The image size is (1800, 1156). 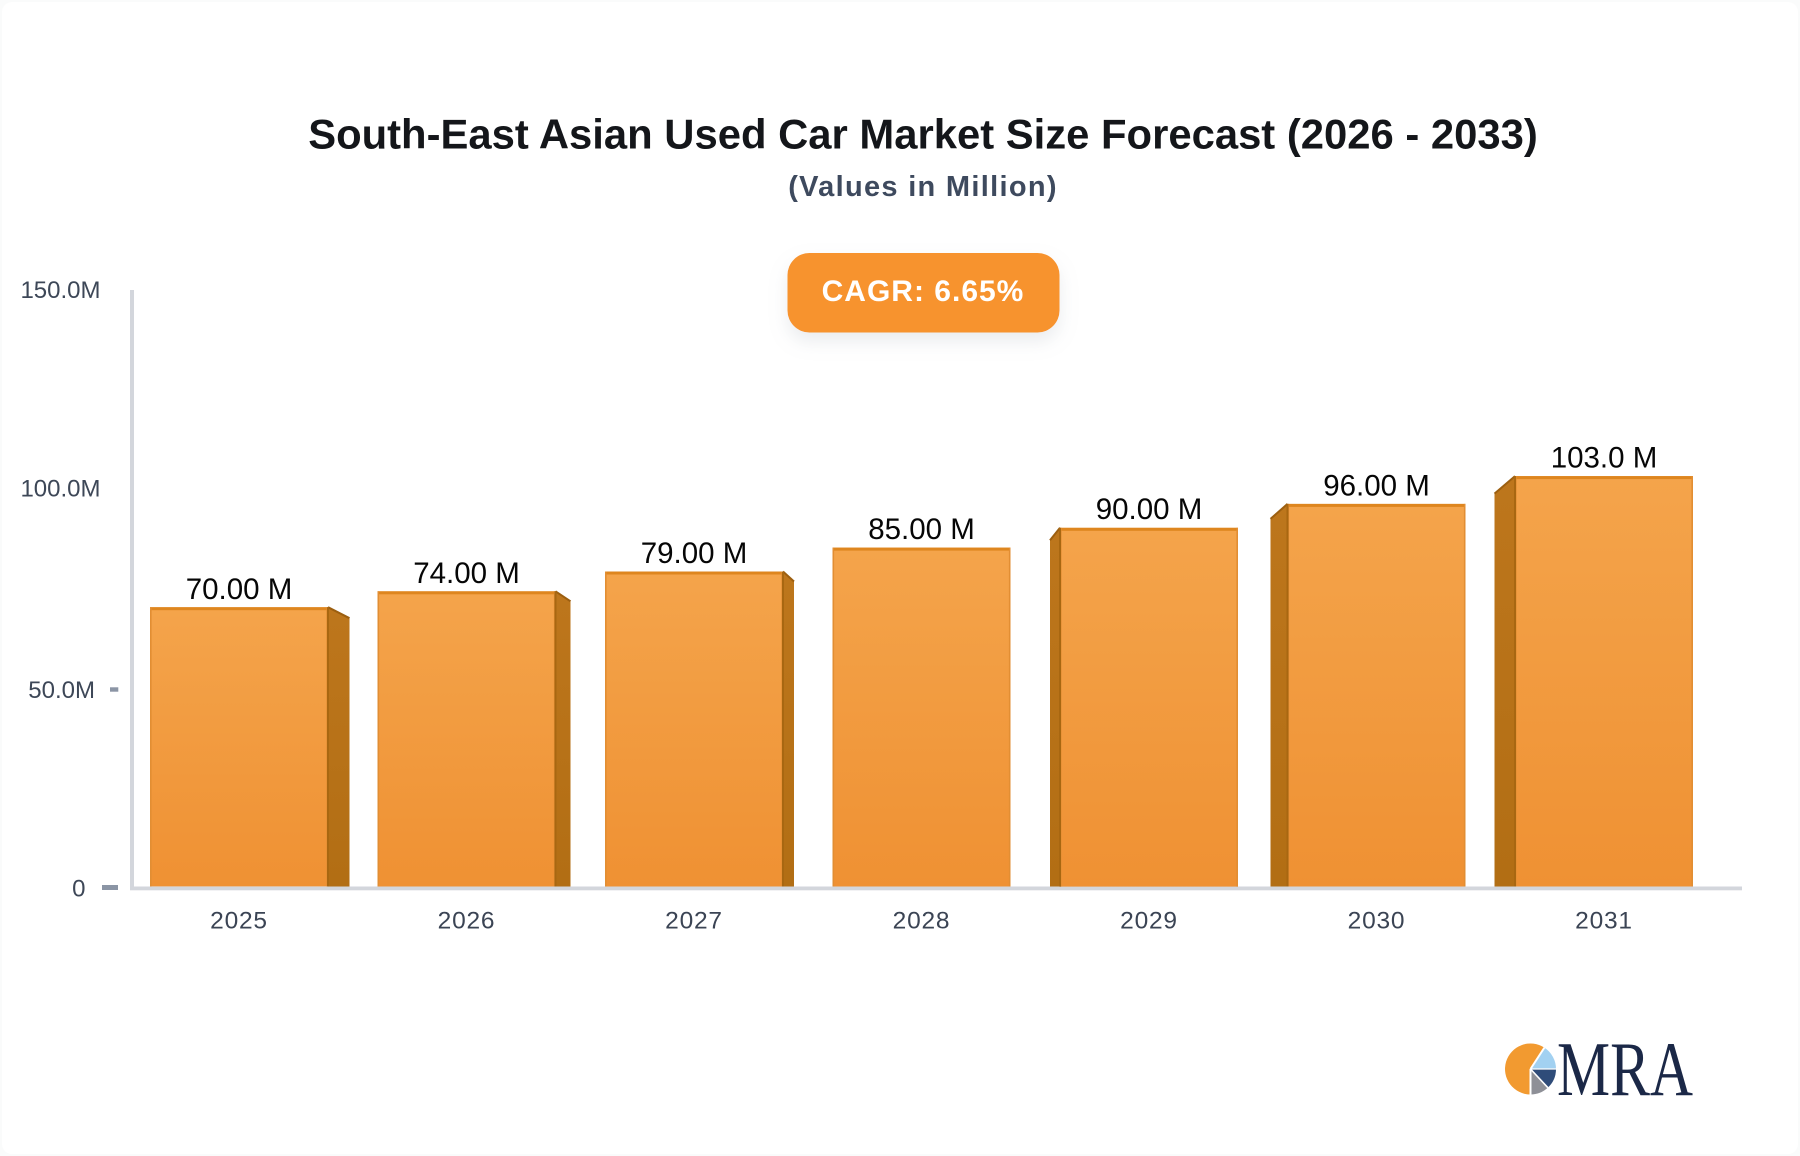 What do you see at coordinates (1377, 921) in the screenshot?
I see `svg-text: 2030` at bounding box center [1377, 921].